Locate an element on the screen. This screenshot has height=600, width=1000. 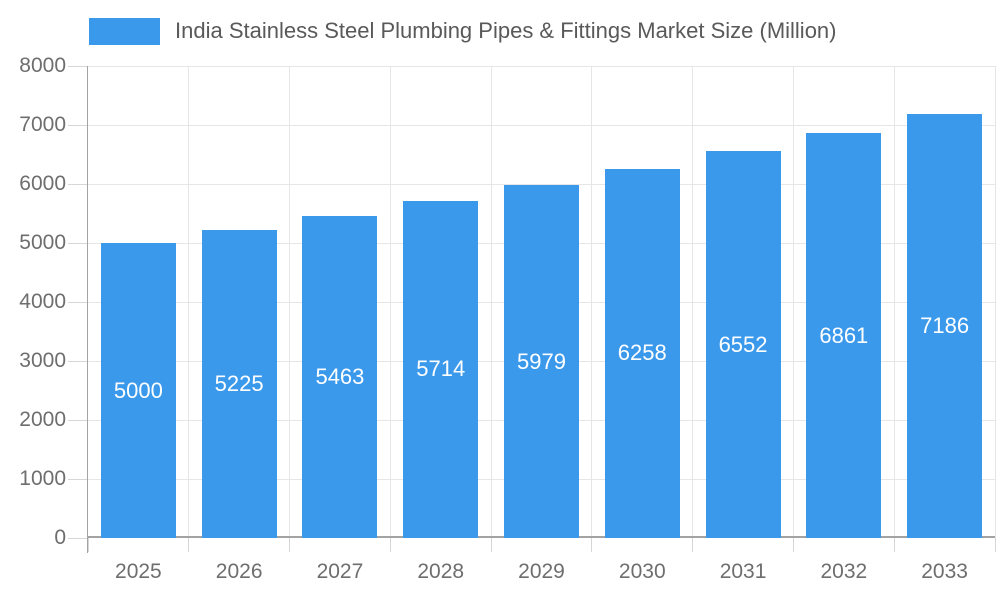
bar: 5000 is located at coordinates (138, 390).